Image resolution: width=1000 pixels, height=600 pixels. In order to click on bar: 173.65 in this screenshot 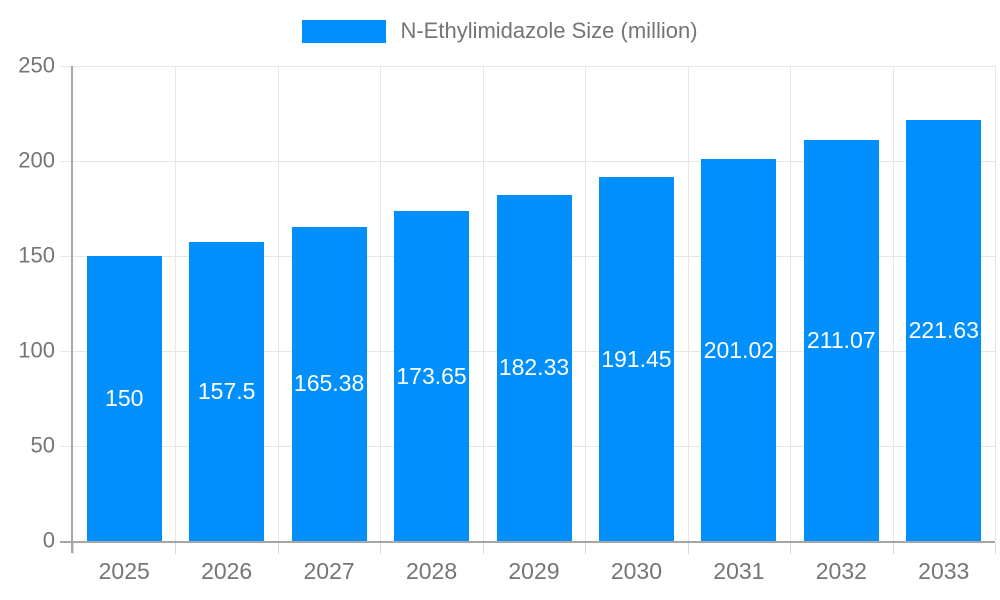, I will do `click(432, 376)`.